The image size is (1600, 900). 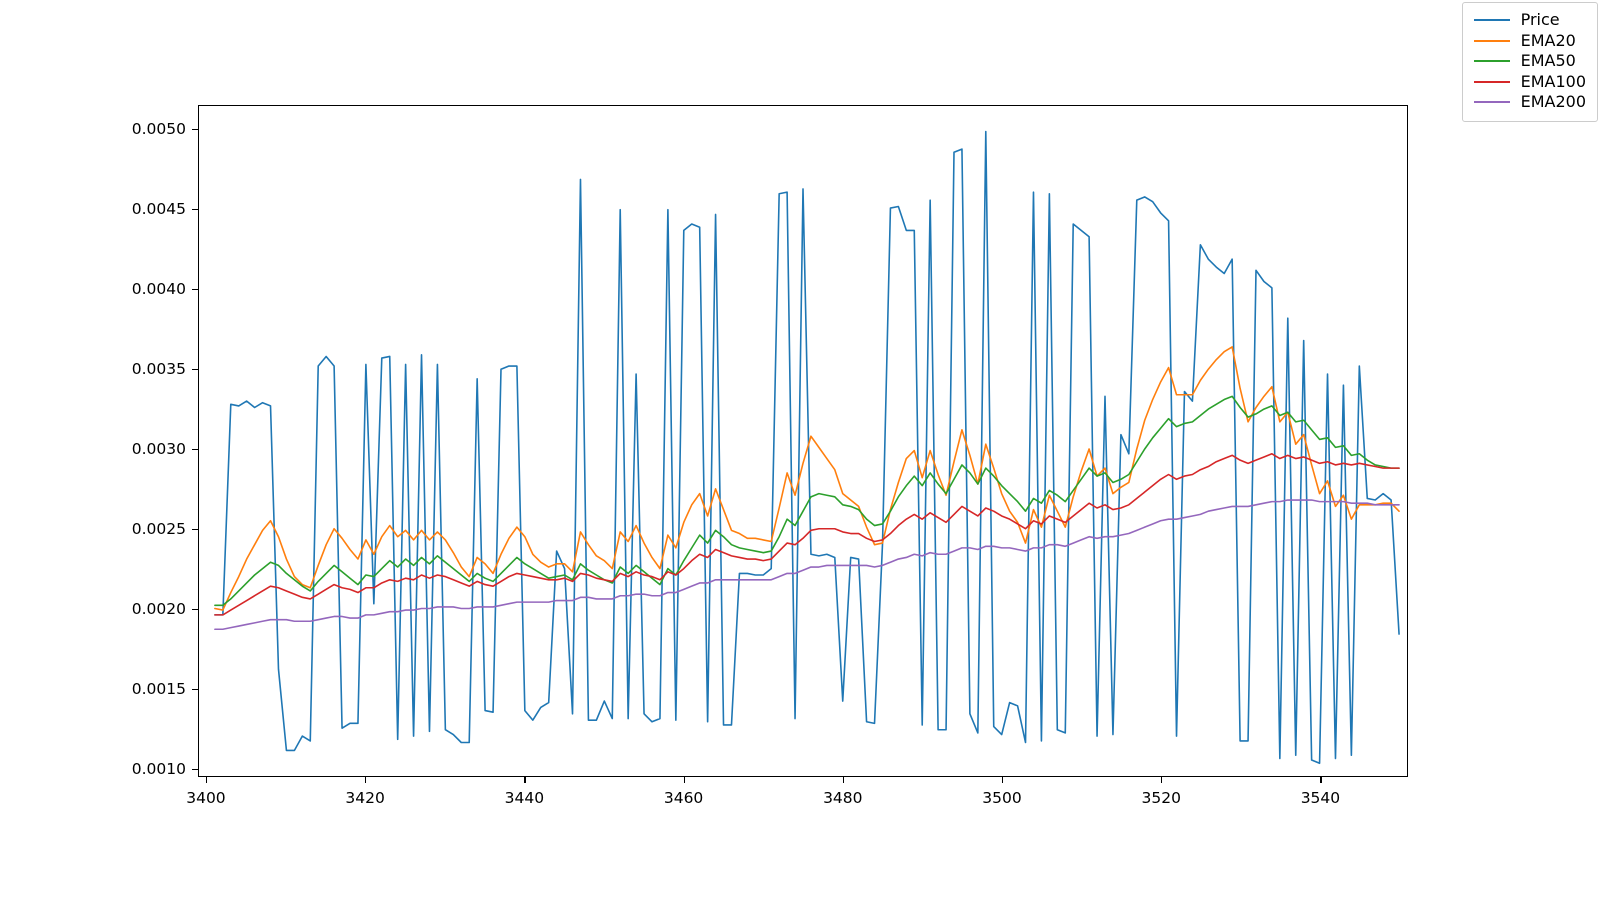 What do you see at coordinates (158, 769) in the screenshot?
I see `y-tick-label: 0.0010` at bounding box center [158, 769].